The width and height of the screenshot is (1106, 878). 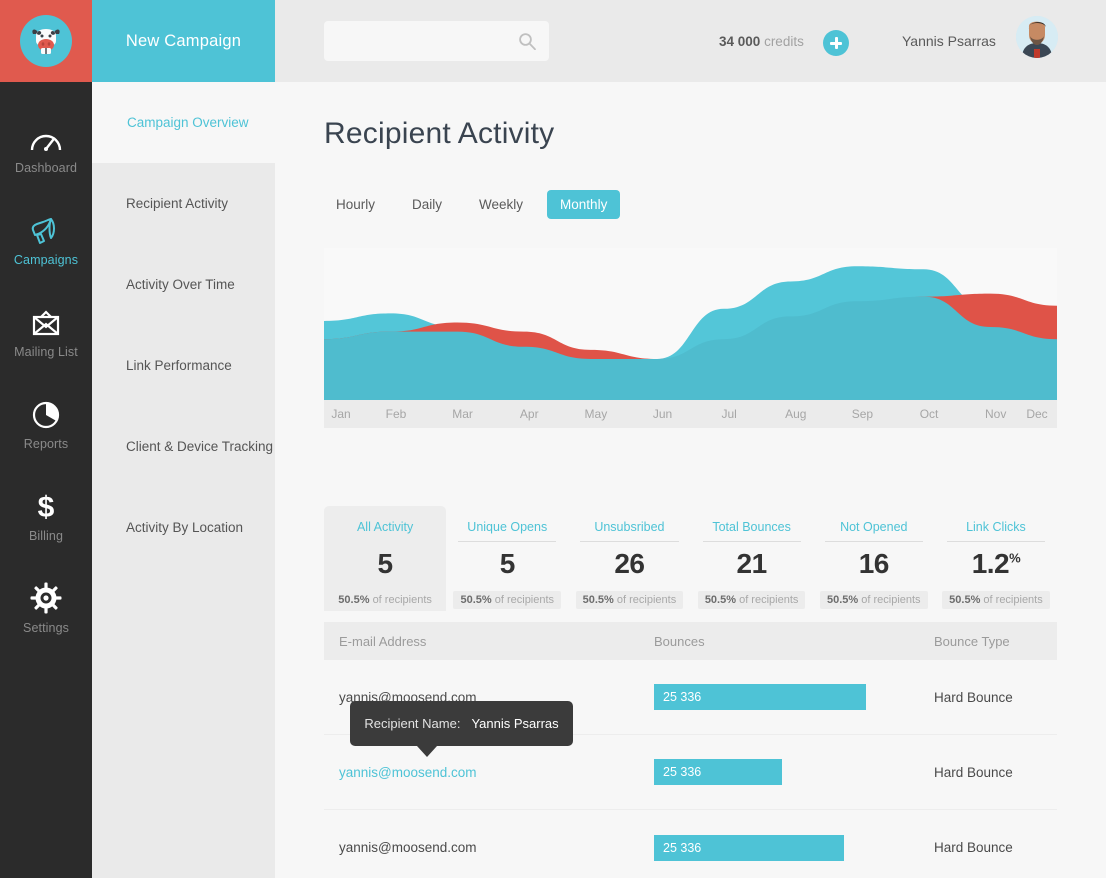 What do you see at coordinates (1015, 558) in the screenshot?
I see `stat-value-suffix: %` at bounding box center [1015, 558].